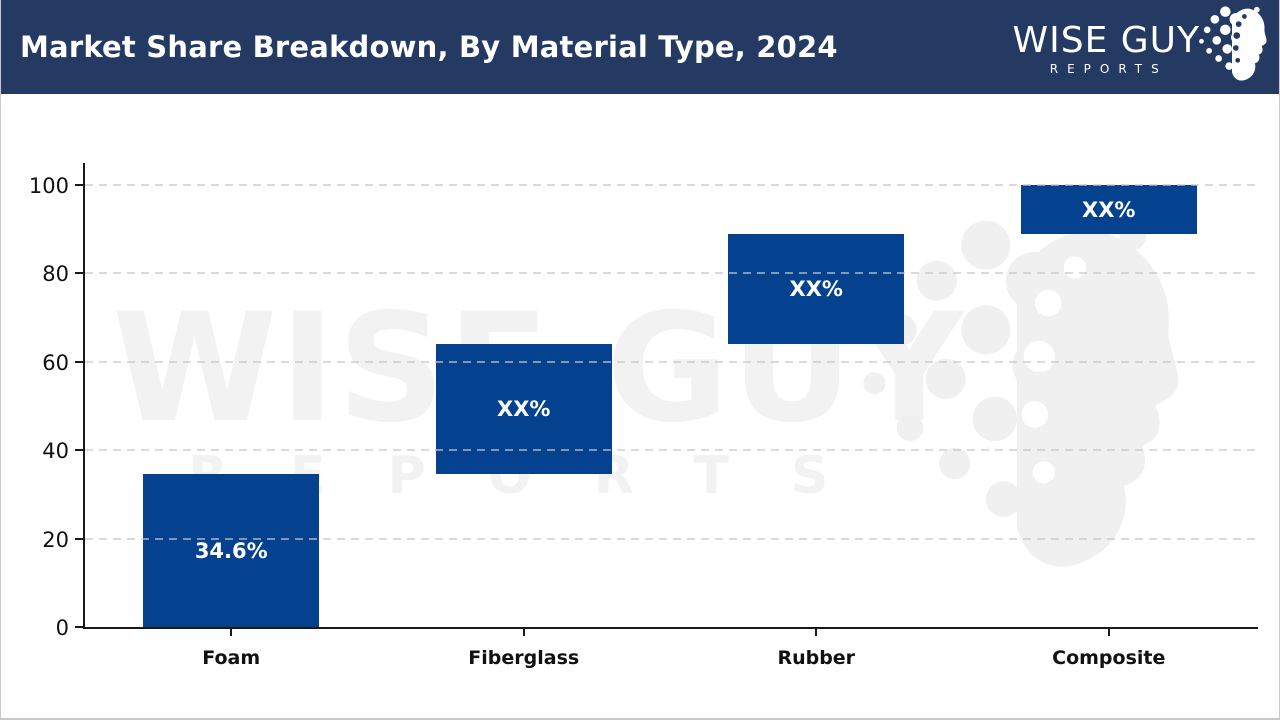 Image resolution: width=1280 pixels, height=720 pixels. I want to click on bar-value-label: 34.6%, so click(231, 550).